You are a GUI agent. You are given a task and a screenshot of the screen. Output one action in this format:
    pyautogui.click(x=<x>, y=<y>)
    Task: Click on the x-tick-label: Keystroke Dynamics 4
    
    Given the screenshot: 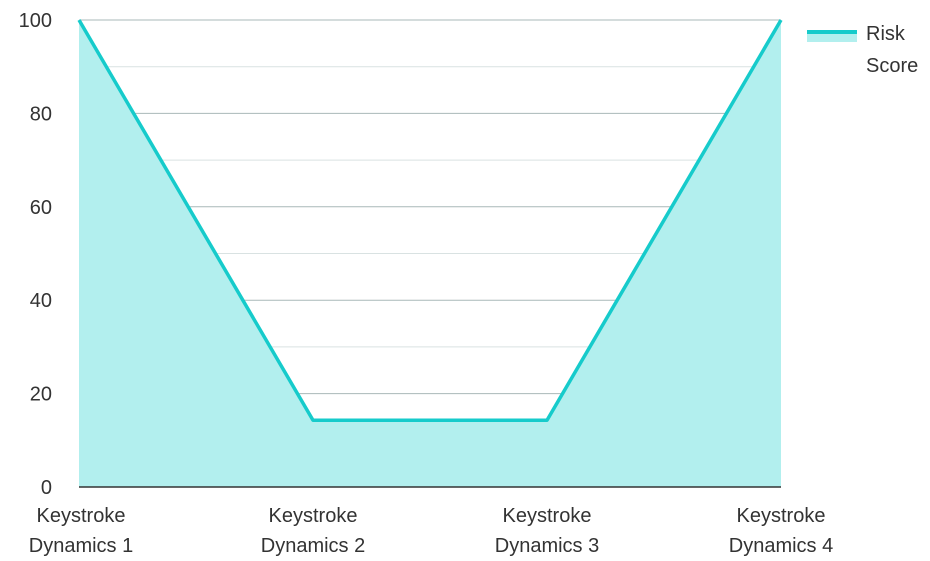 What is the action you would take?
    pyautogui.click(x=781, y=531)
    